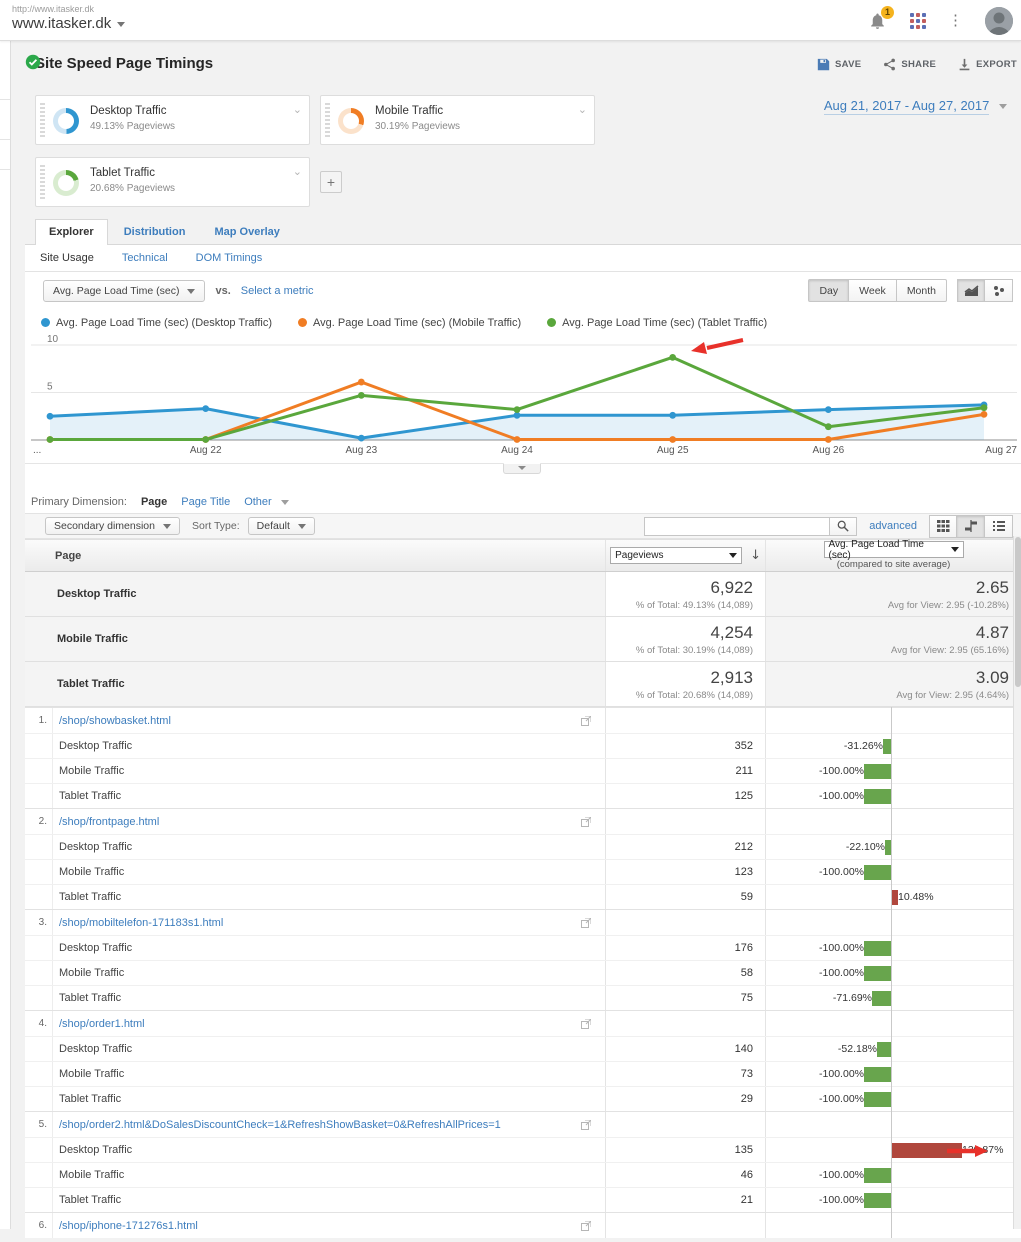  Describe the element at coordinates (964, 64) in the screenshot. I see `download-icon` at that location.